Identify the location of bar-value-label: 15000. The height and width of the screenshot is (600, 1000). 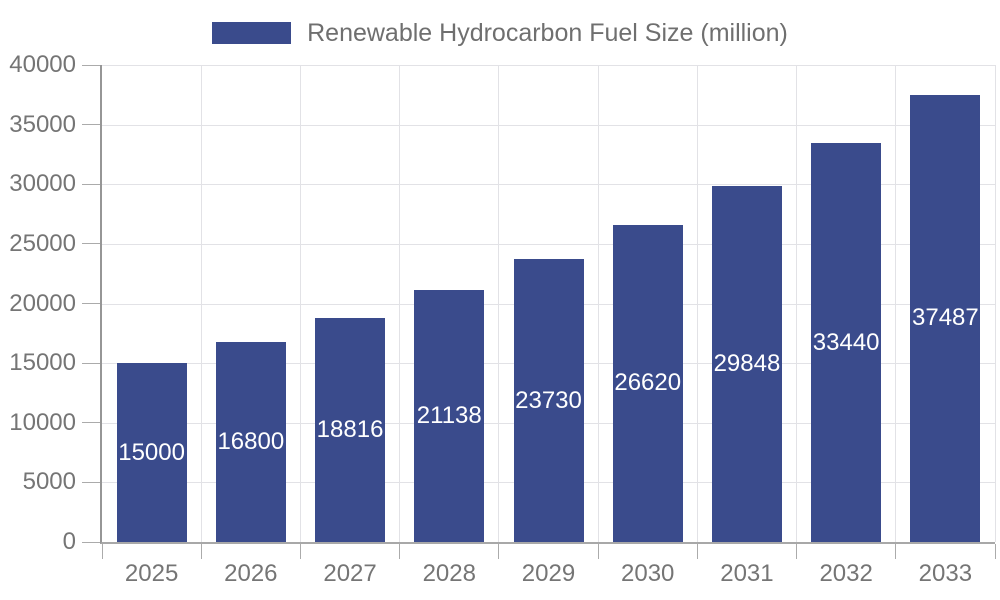
(151, 452).